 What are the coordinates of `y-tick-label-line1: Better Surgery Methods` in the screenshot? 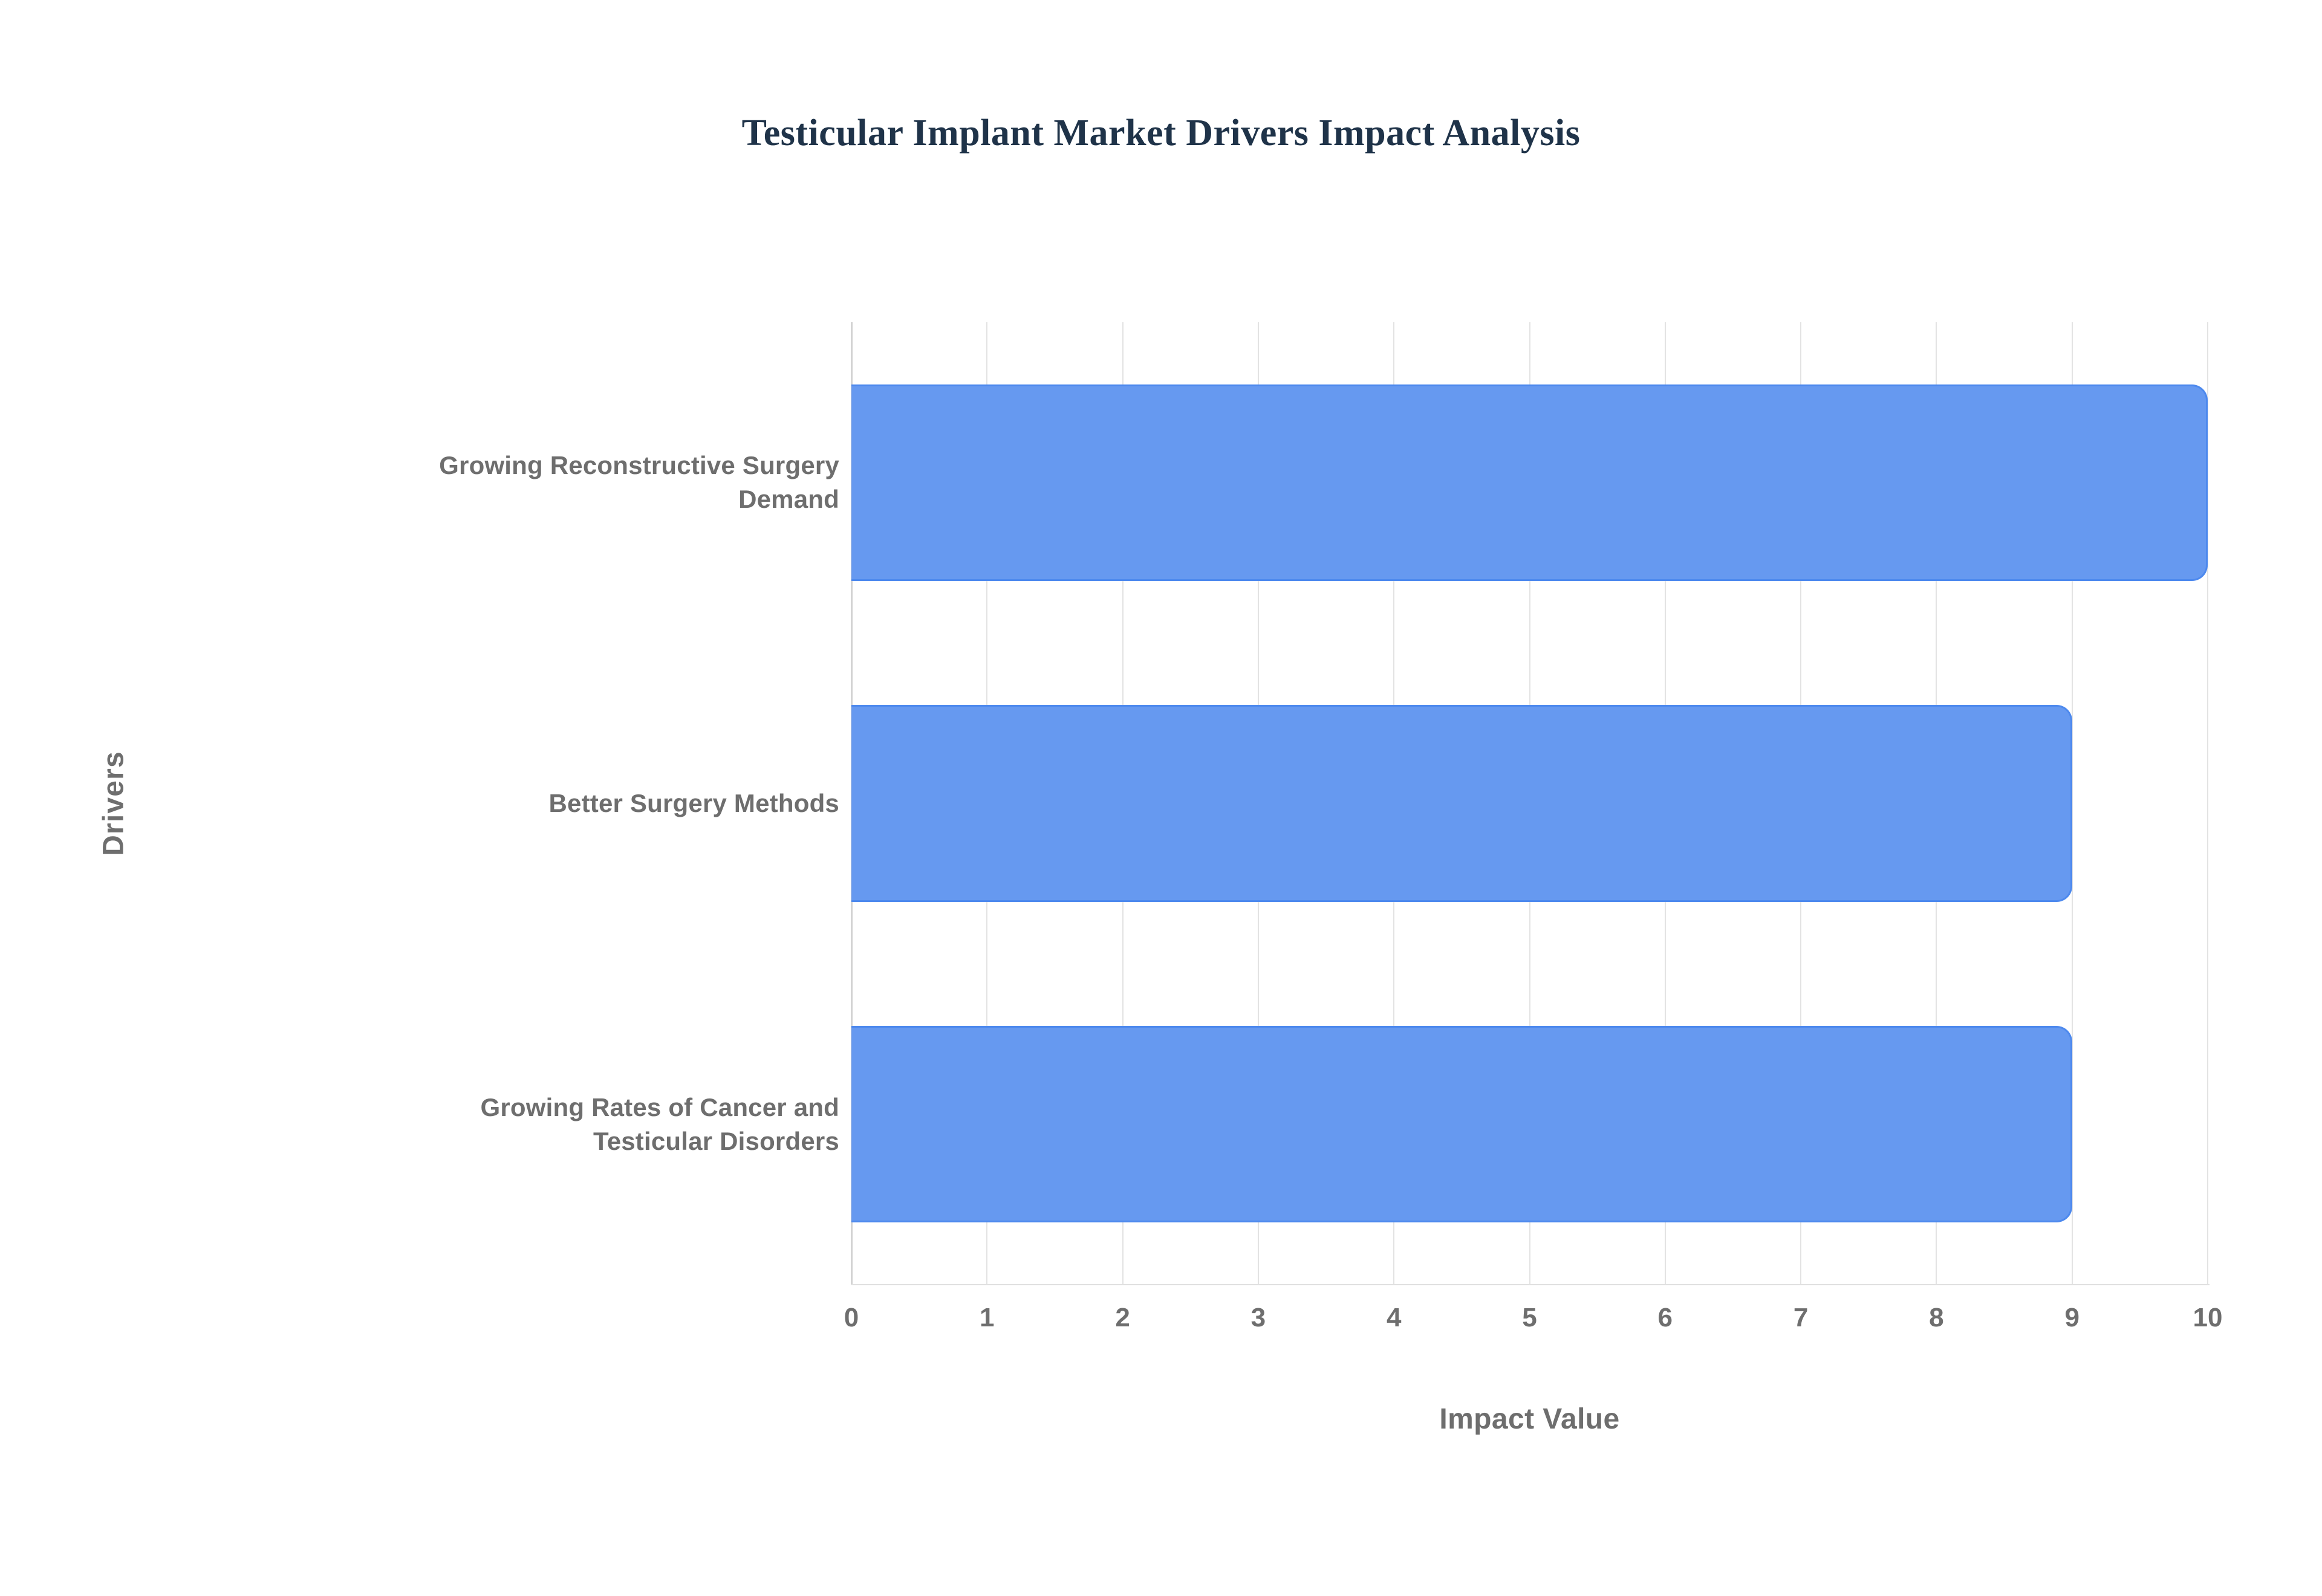 It's located at (694, 803).